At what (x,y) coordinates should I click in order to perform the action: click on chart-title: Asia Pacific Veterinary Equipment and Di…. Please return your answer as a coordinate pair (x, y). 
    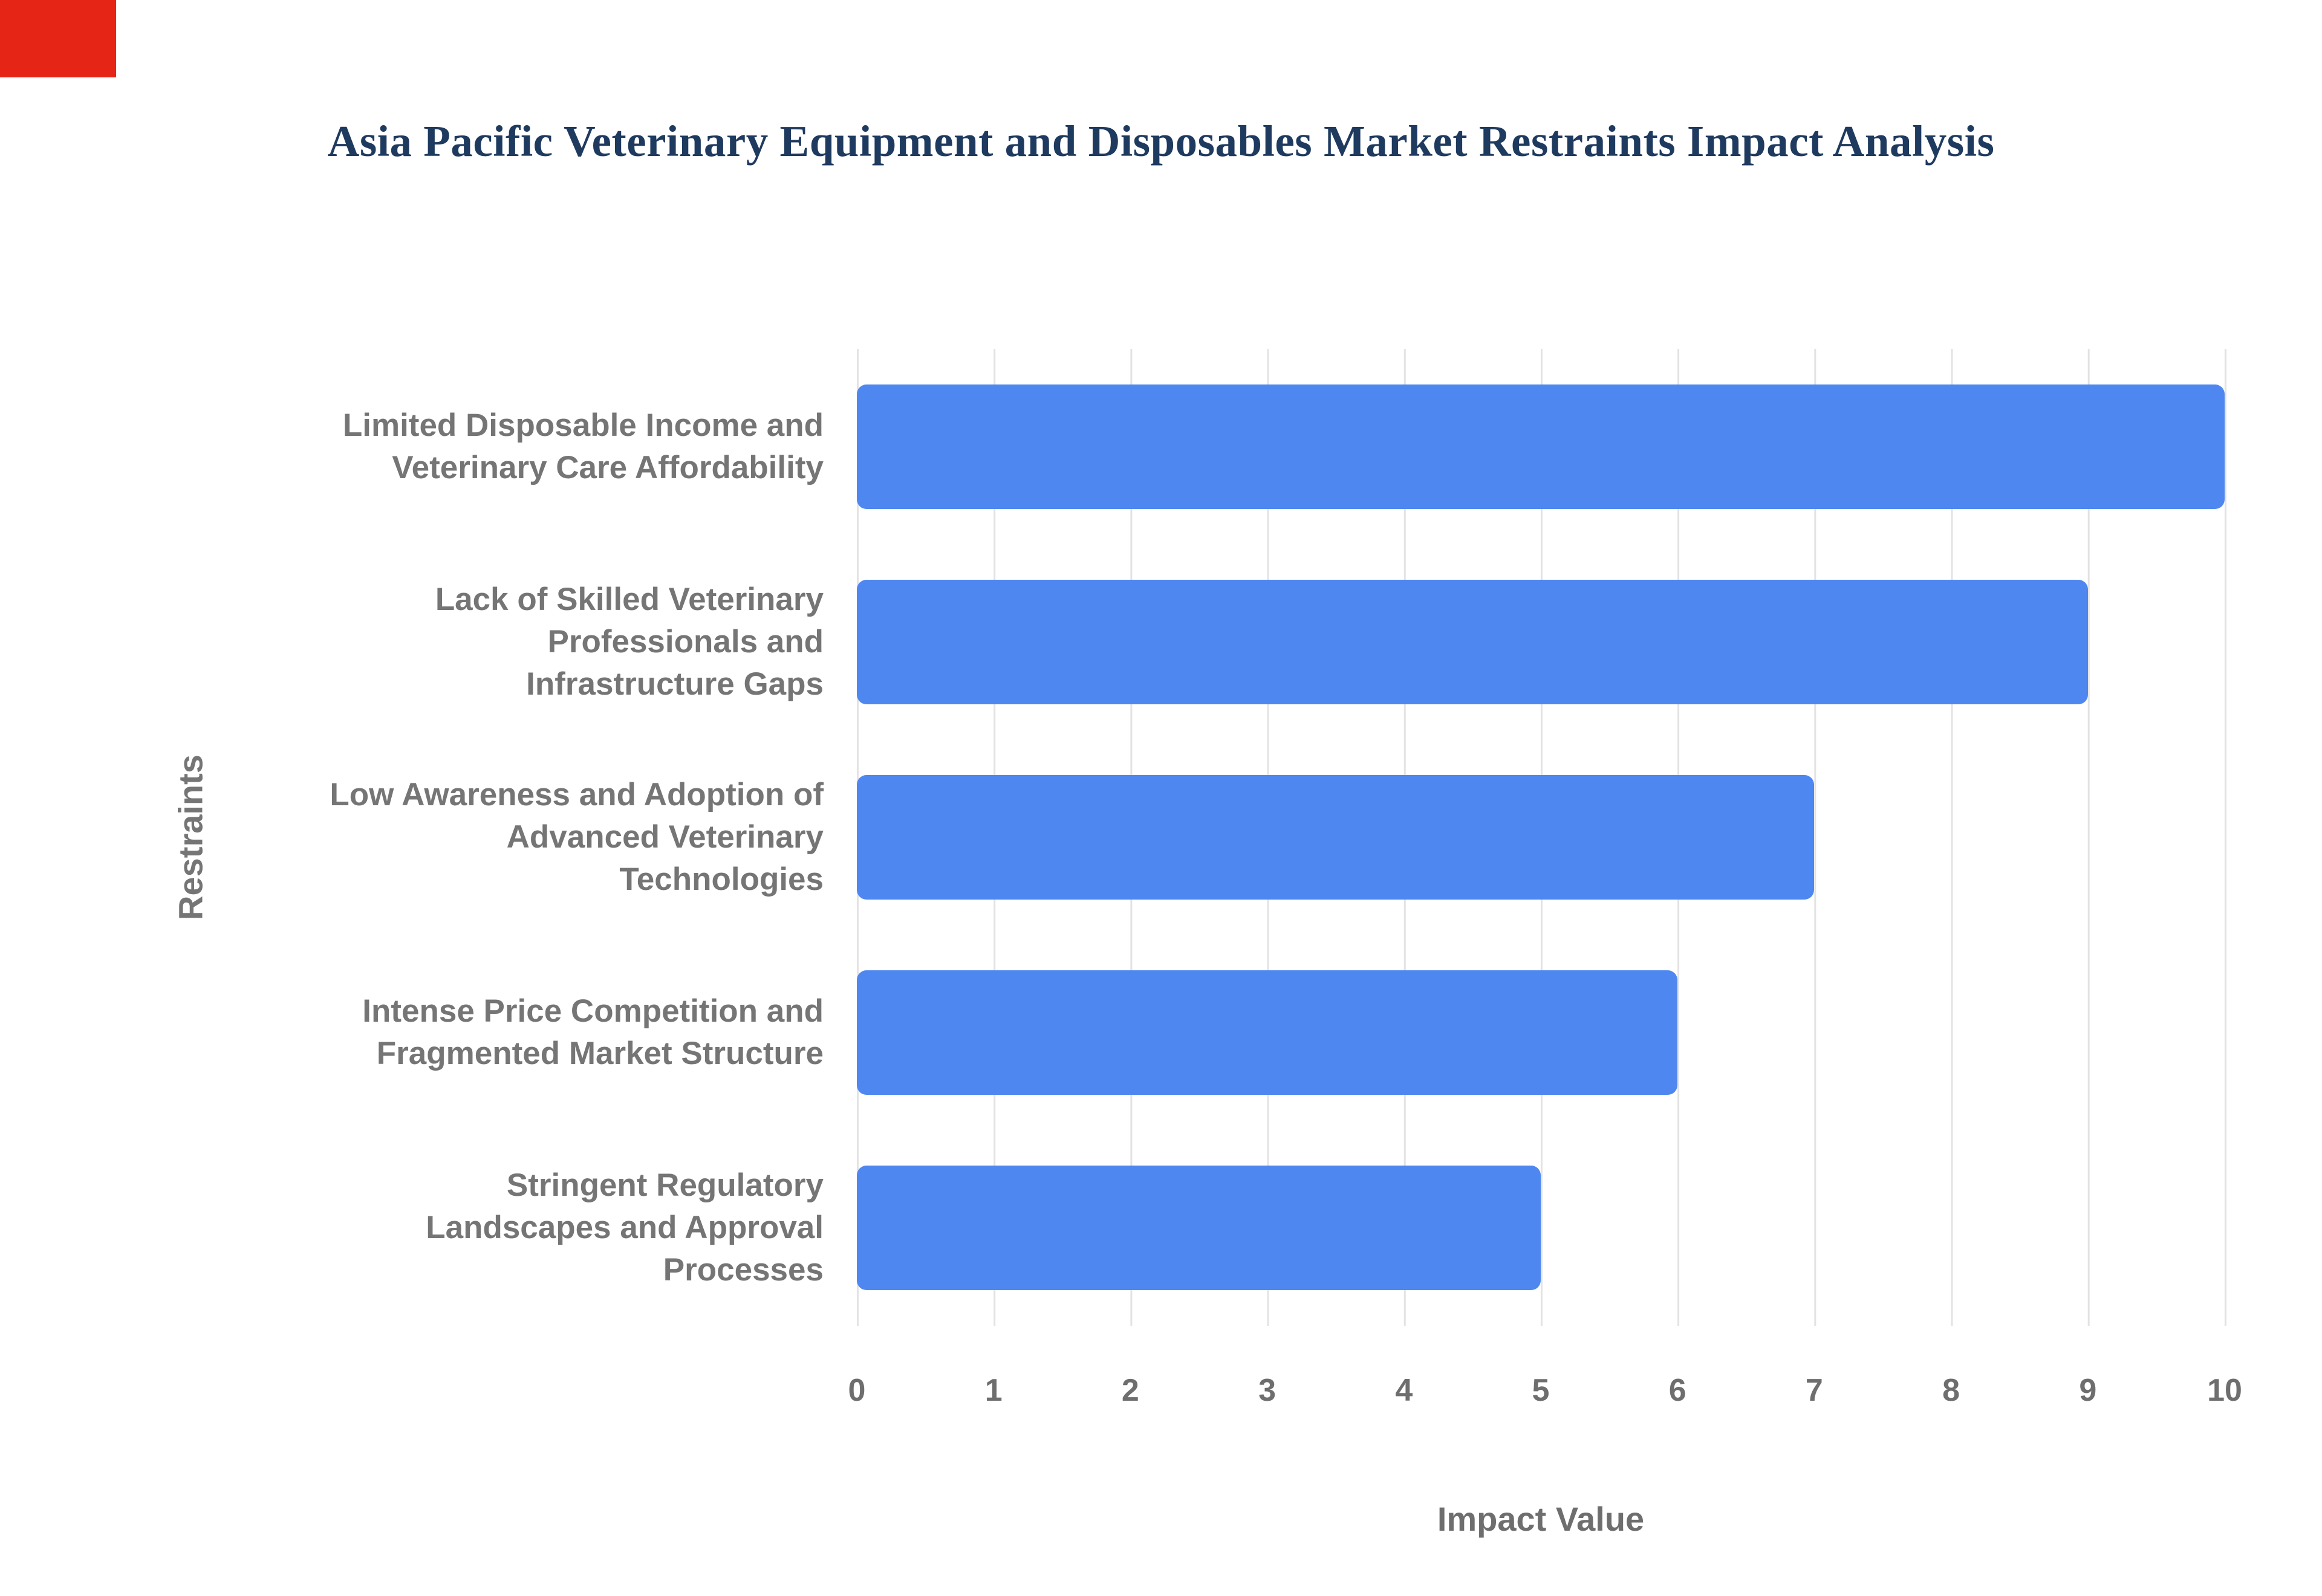
    Looking at the image, I should click on (1161, 141).